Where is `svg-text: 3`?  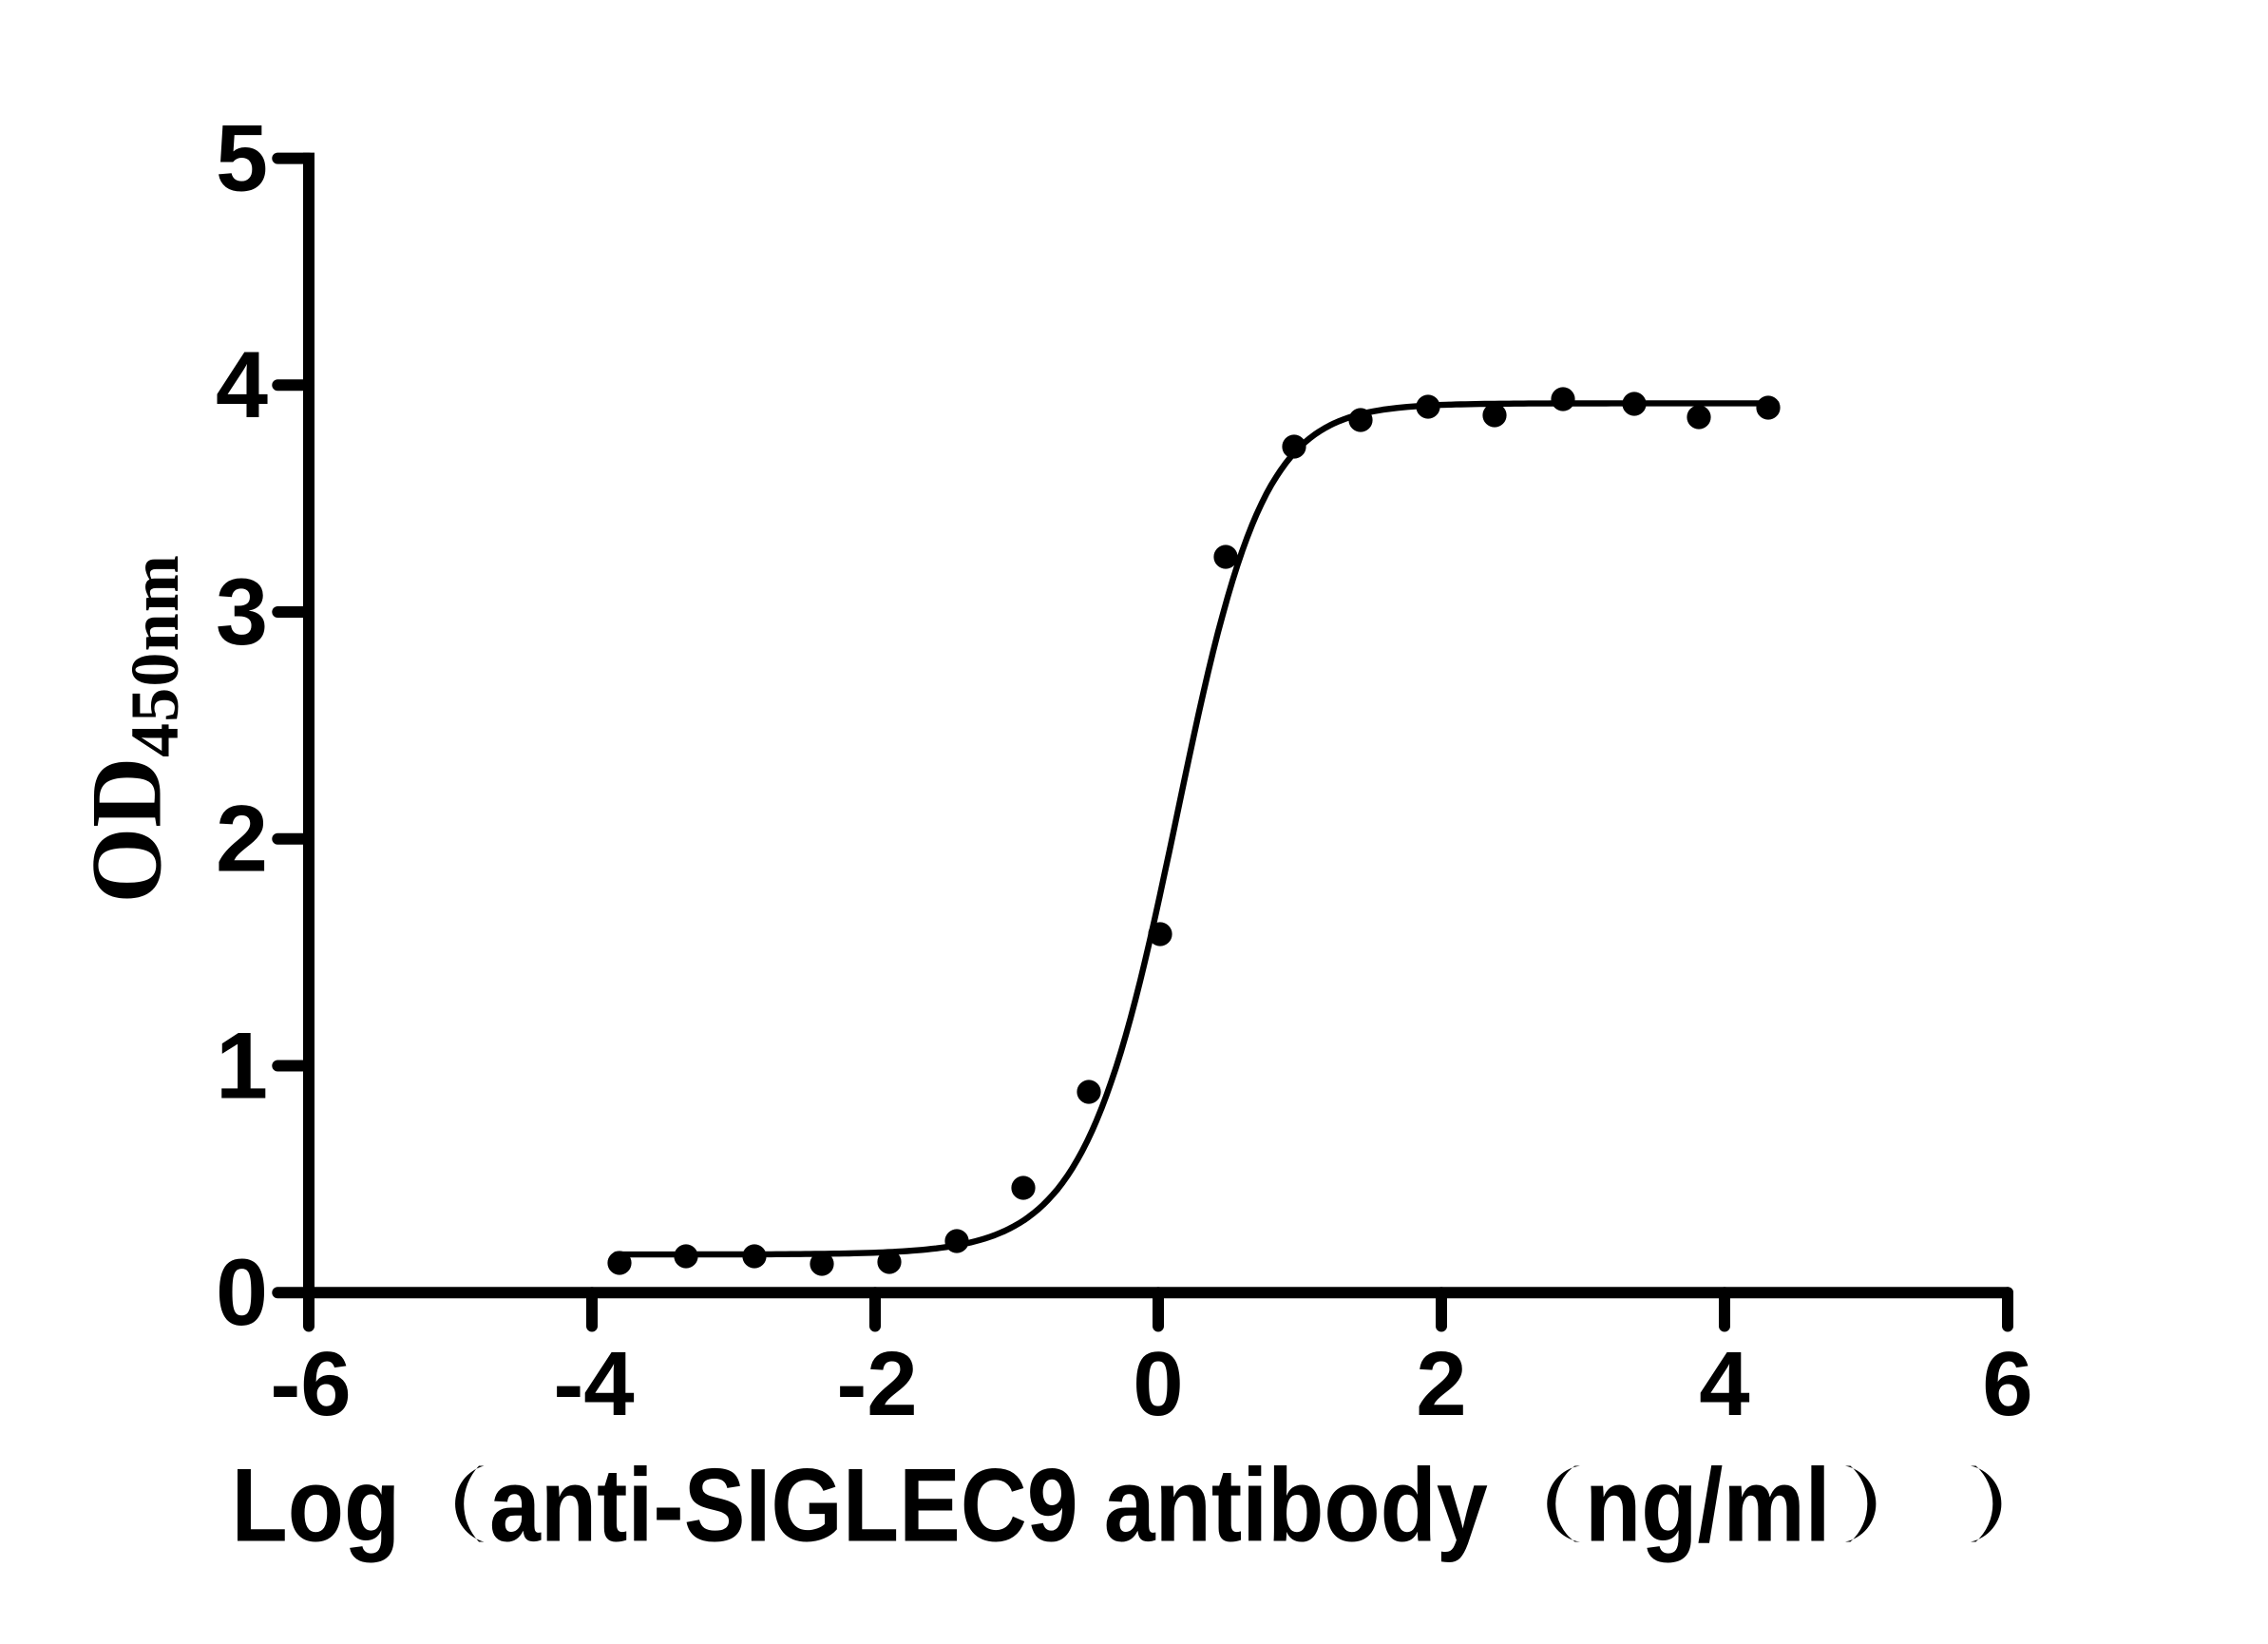
svg-text: 3 is located at coordinates (242, 612).